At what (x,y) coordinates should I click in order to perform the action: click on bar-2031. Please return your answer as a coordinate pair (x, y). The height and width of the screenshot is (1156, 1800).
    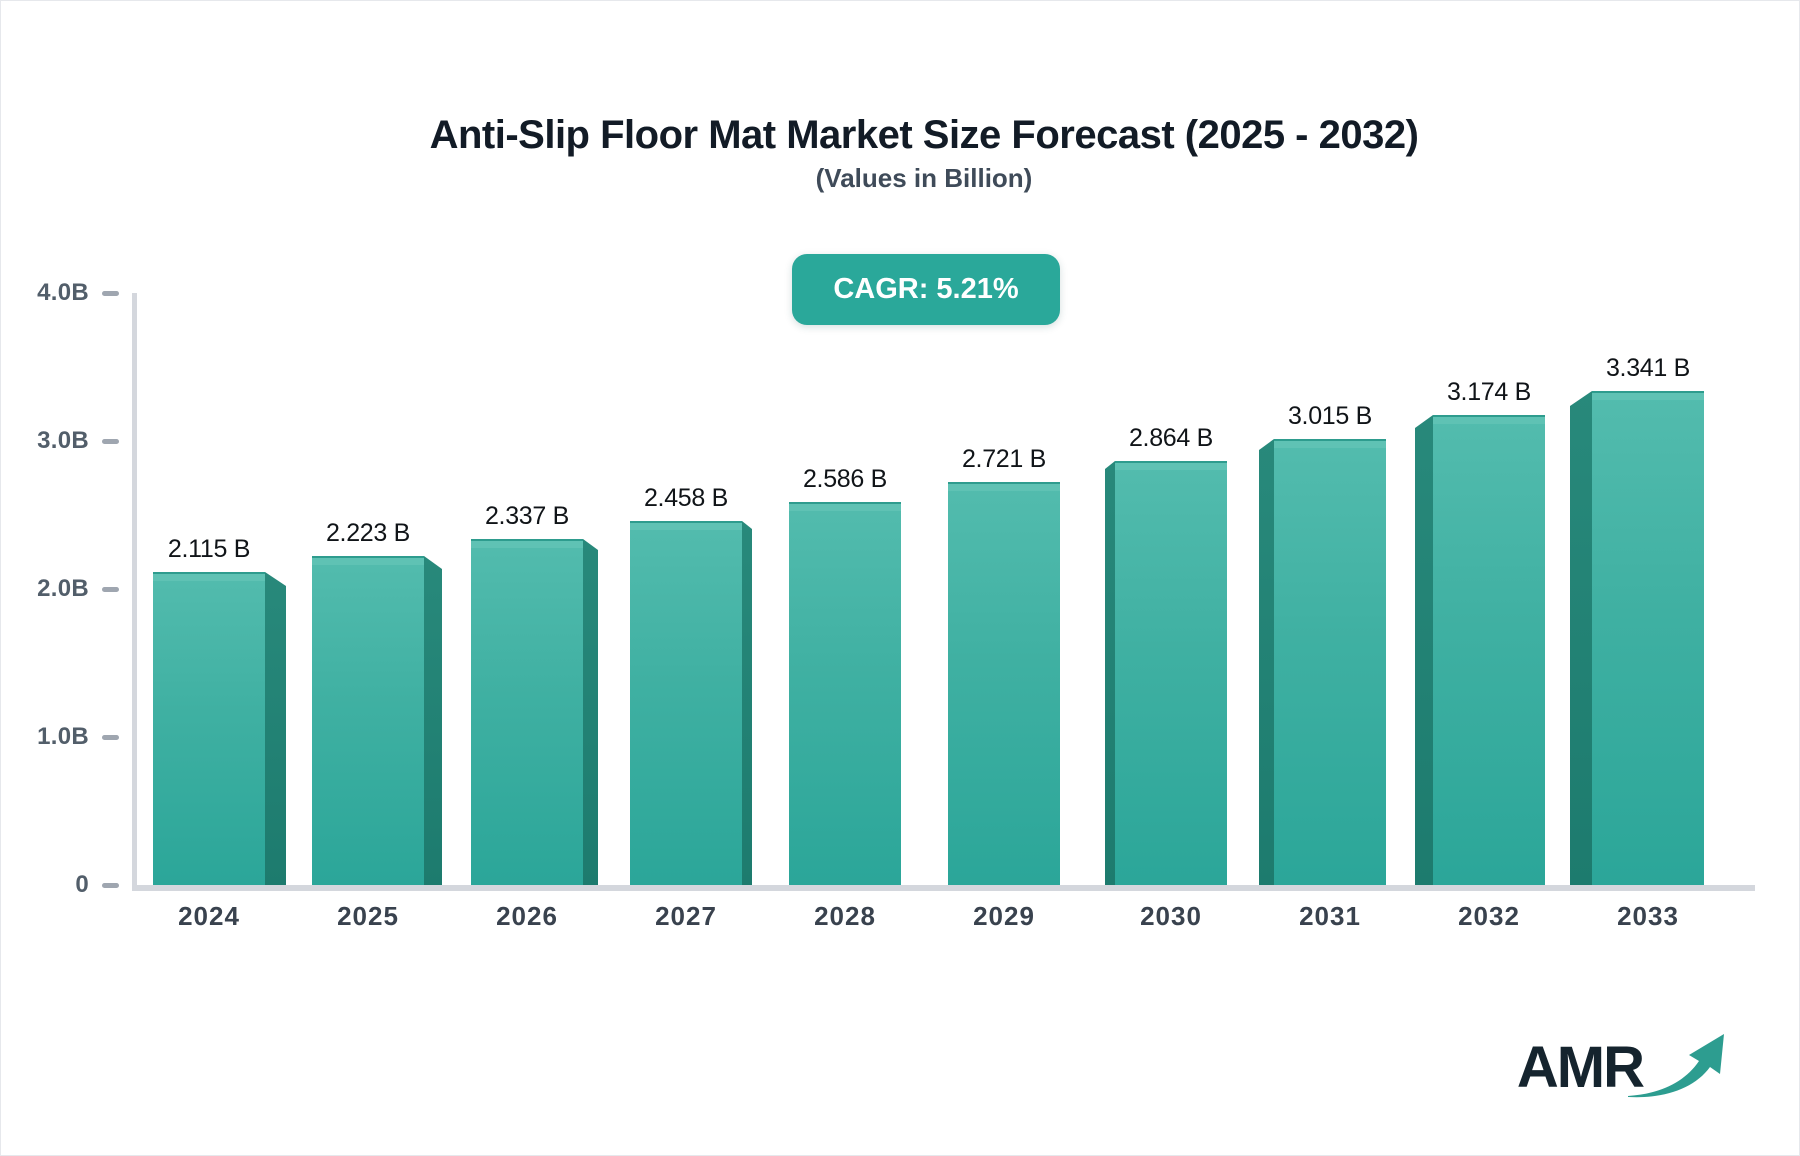
    Looking at the image, I should click on (1330, 662).